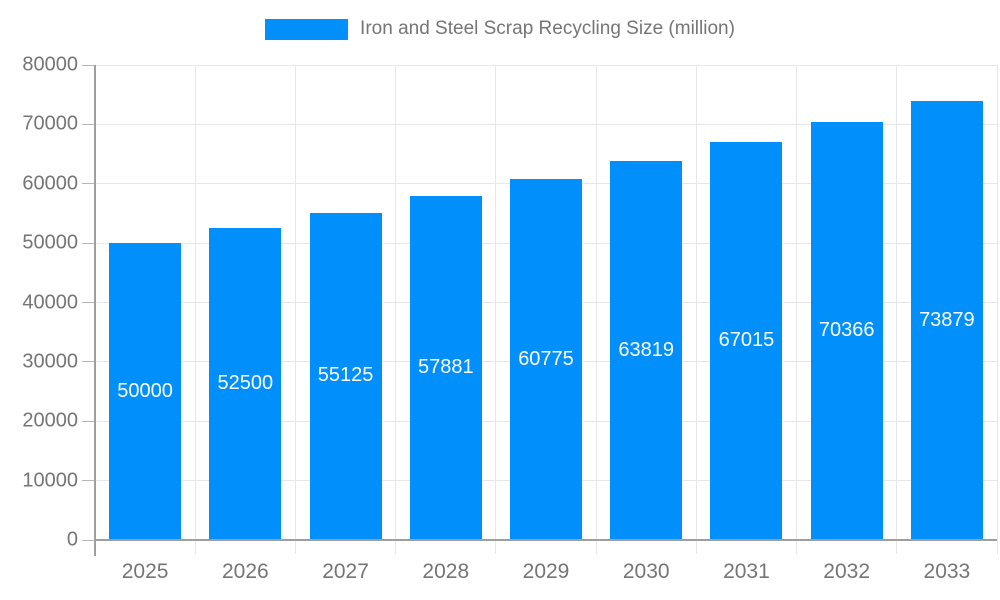 The width and height of the screenshot is (1000, 600). What do you see at coordinates (446, 571) in the screenshot?
I see `x-axis-label: 2028` at bounding box center [446, 571].